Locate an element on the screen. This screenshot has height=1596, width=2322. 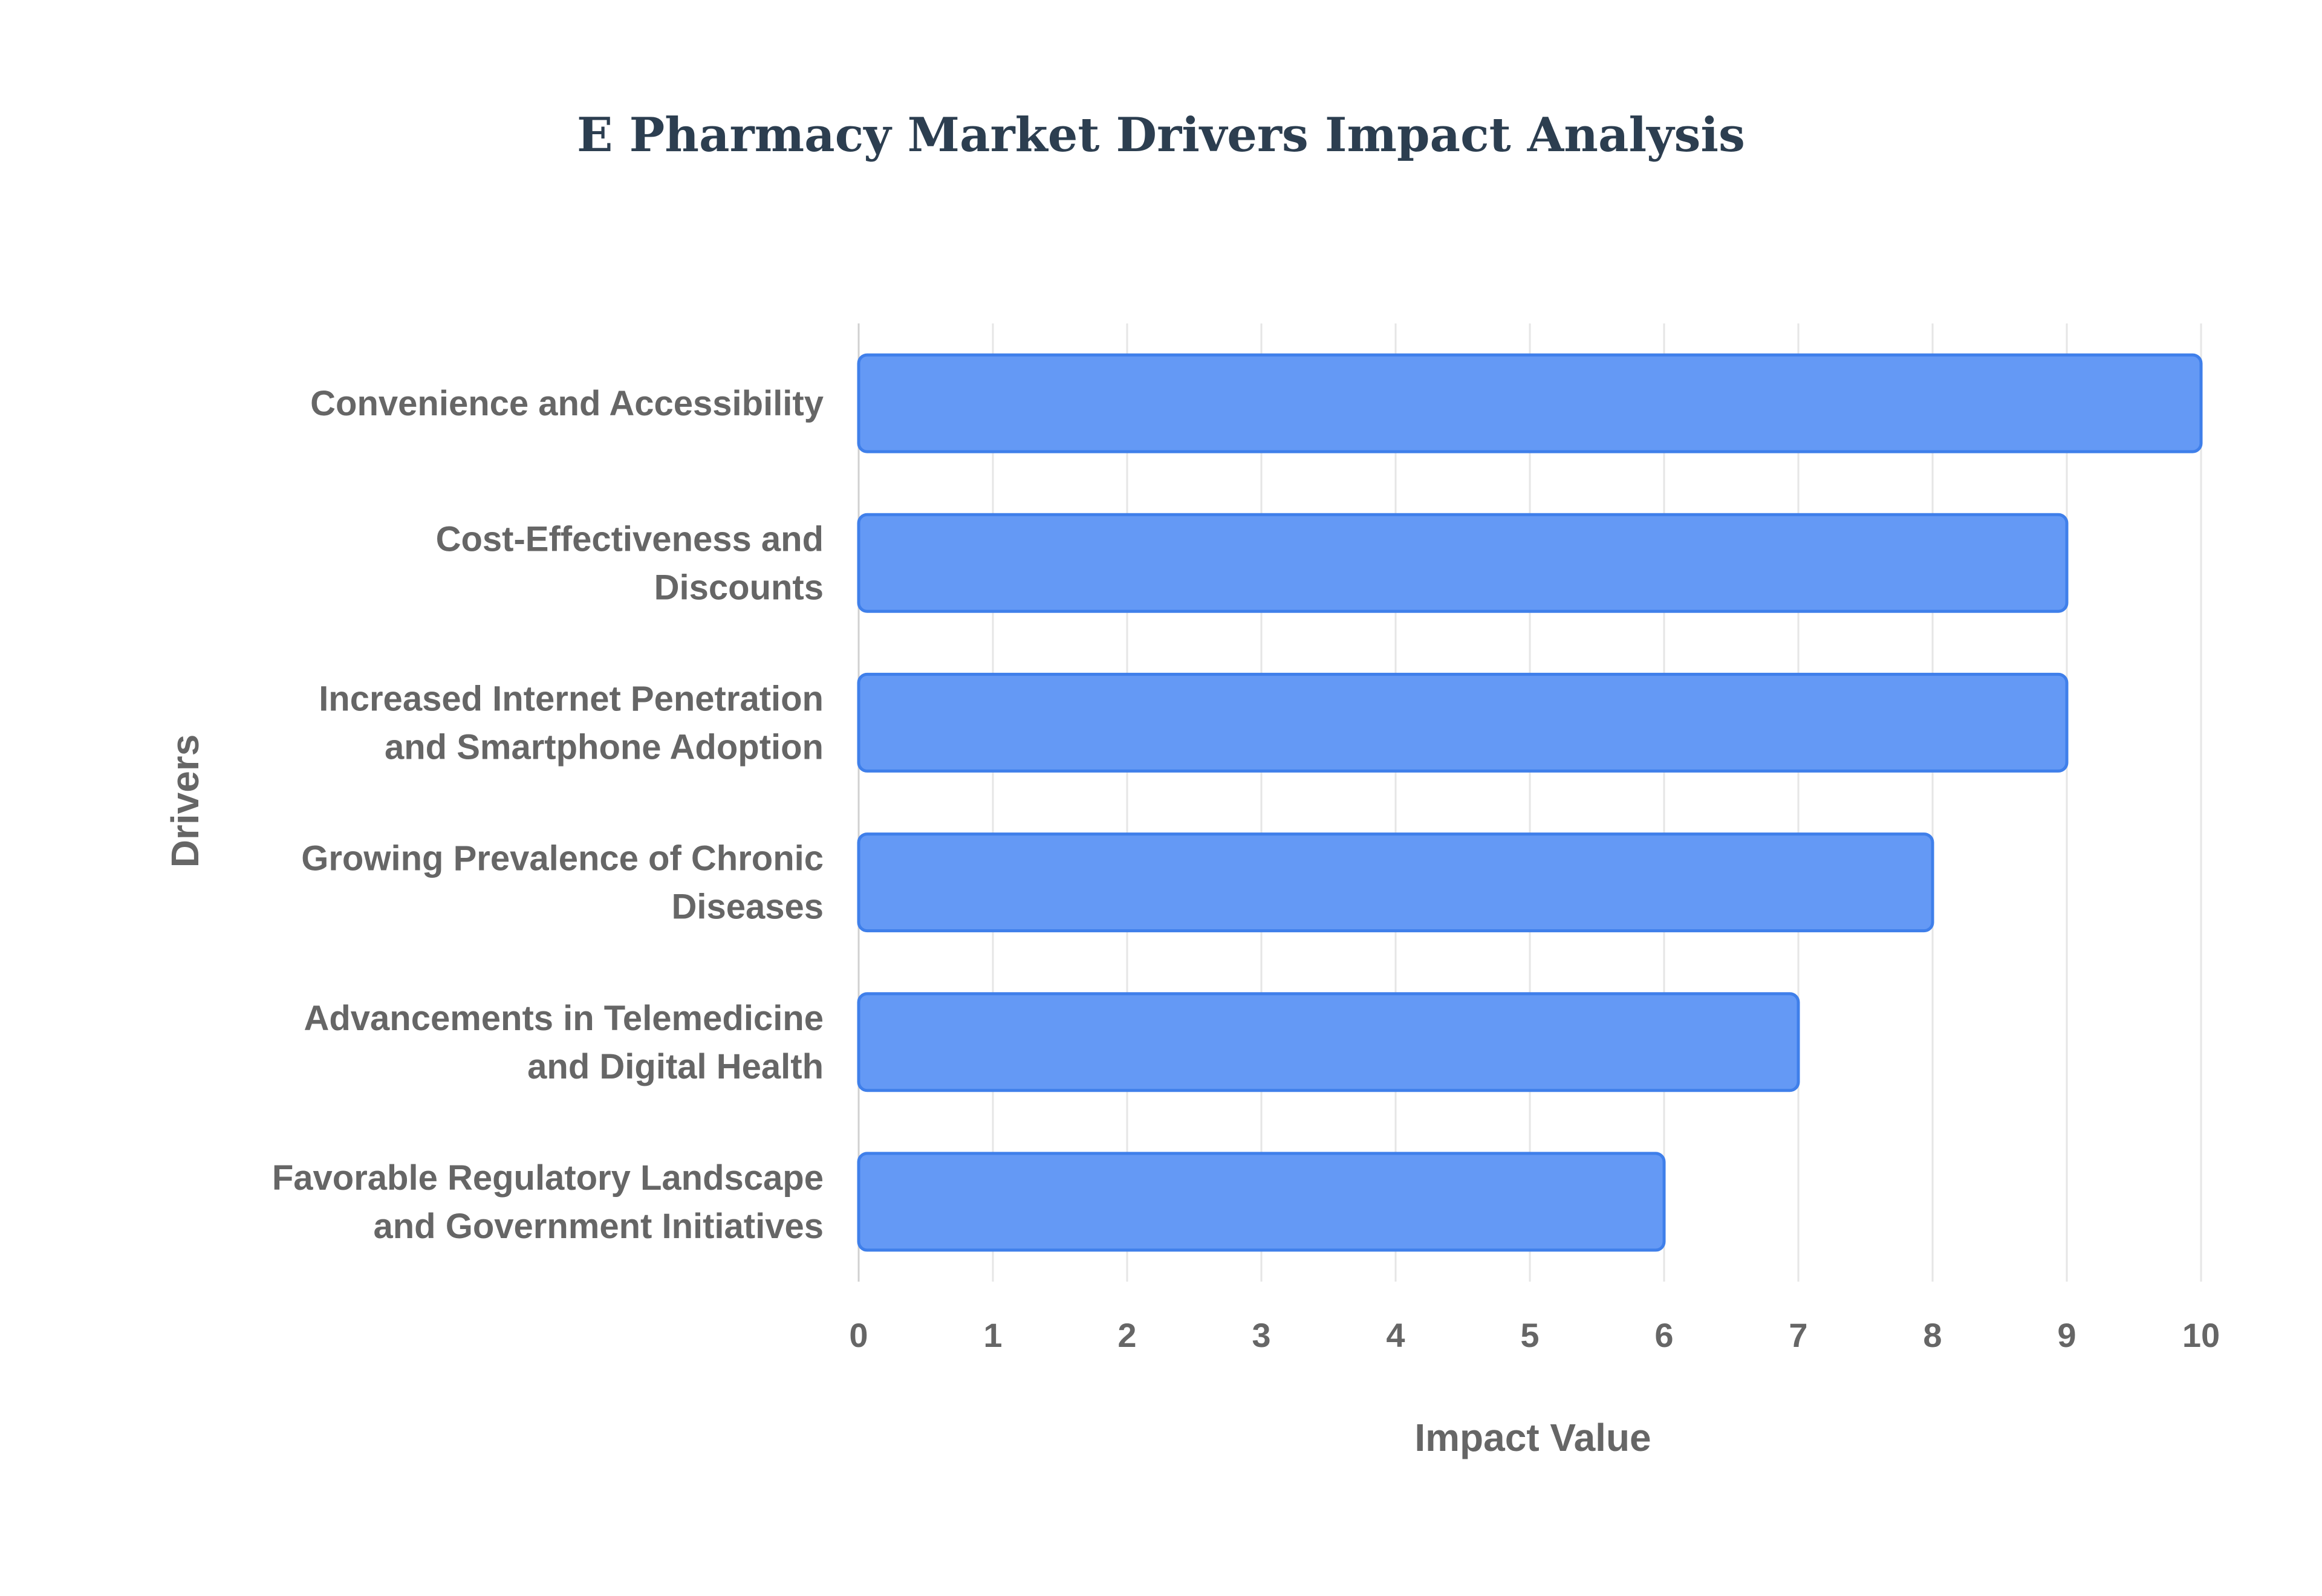
category-label-line: Convenience and Accessibility is located at coordinates (567, 403).